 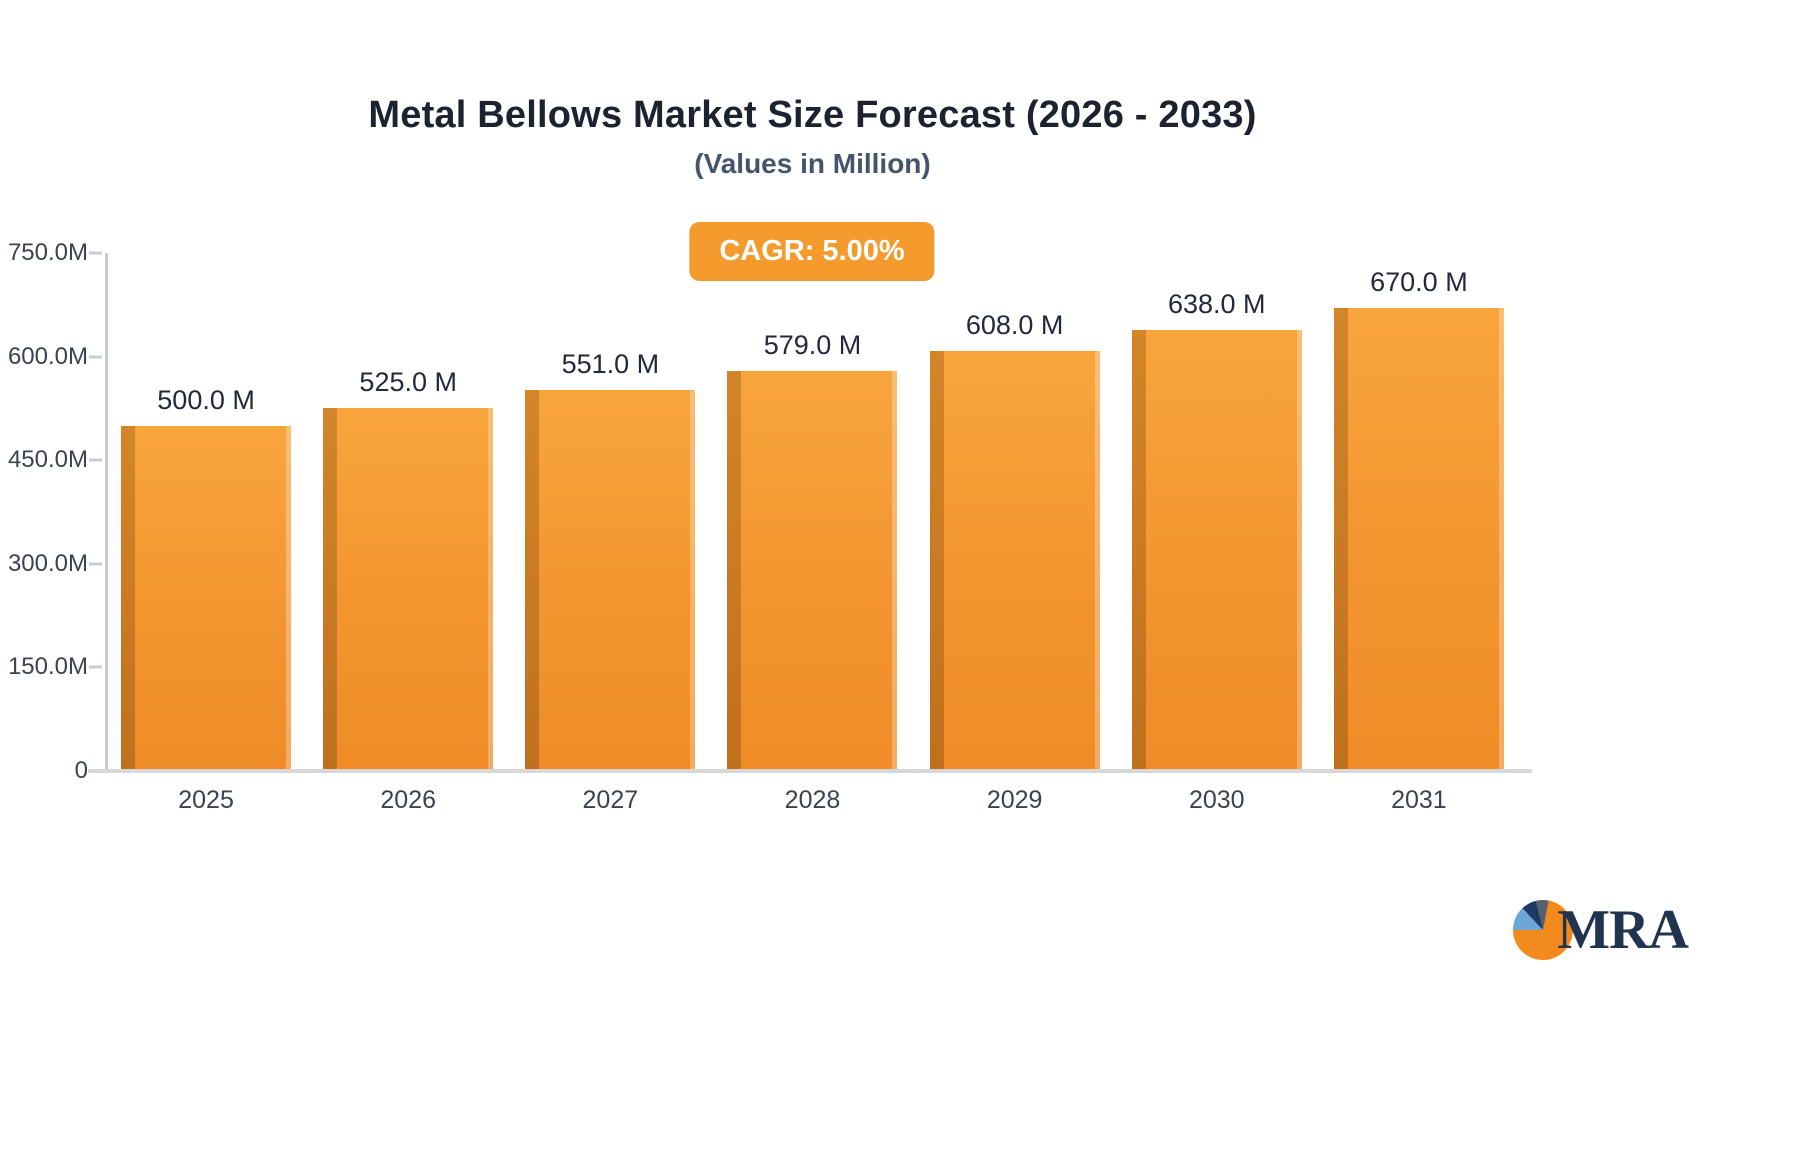 What do you see at coordinates (47, 356) in the screenshot?
I see `y-tick-label: 600.0M` at bounding box center [47, 356].